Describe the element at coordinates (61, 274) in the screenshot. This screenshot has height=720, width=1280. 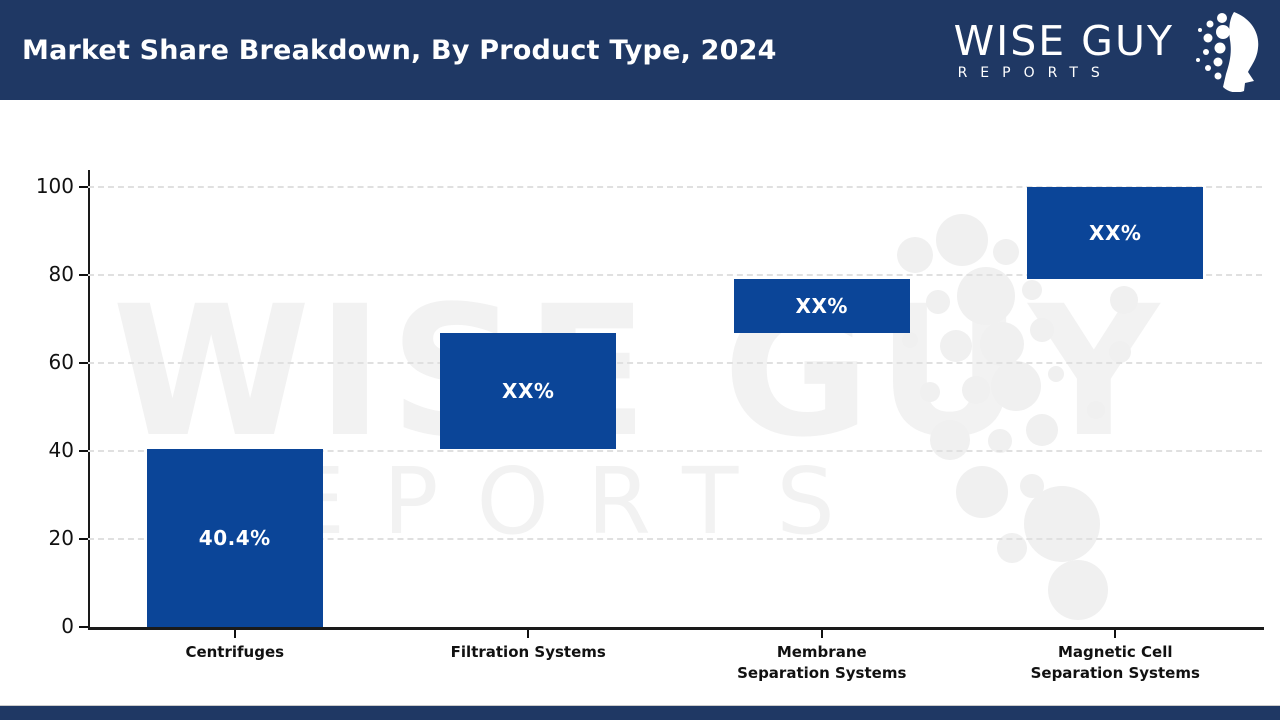
I see `y-axis-tick-label: 80` at that location.